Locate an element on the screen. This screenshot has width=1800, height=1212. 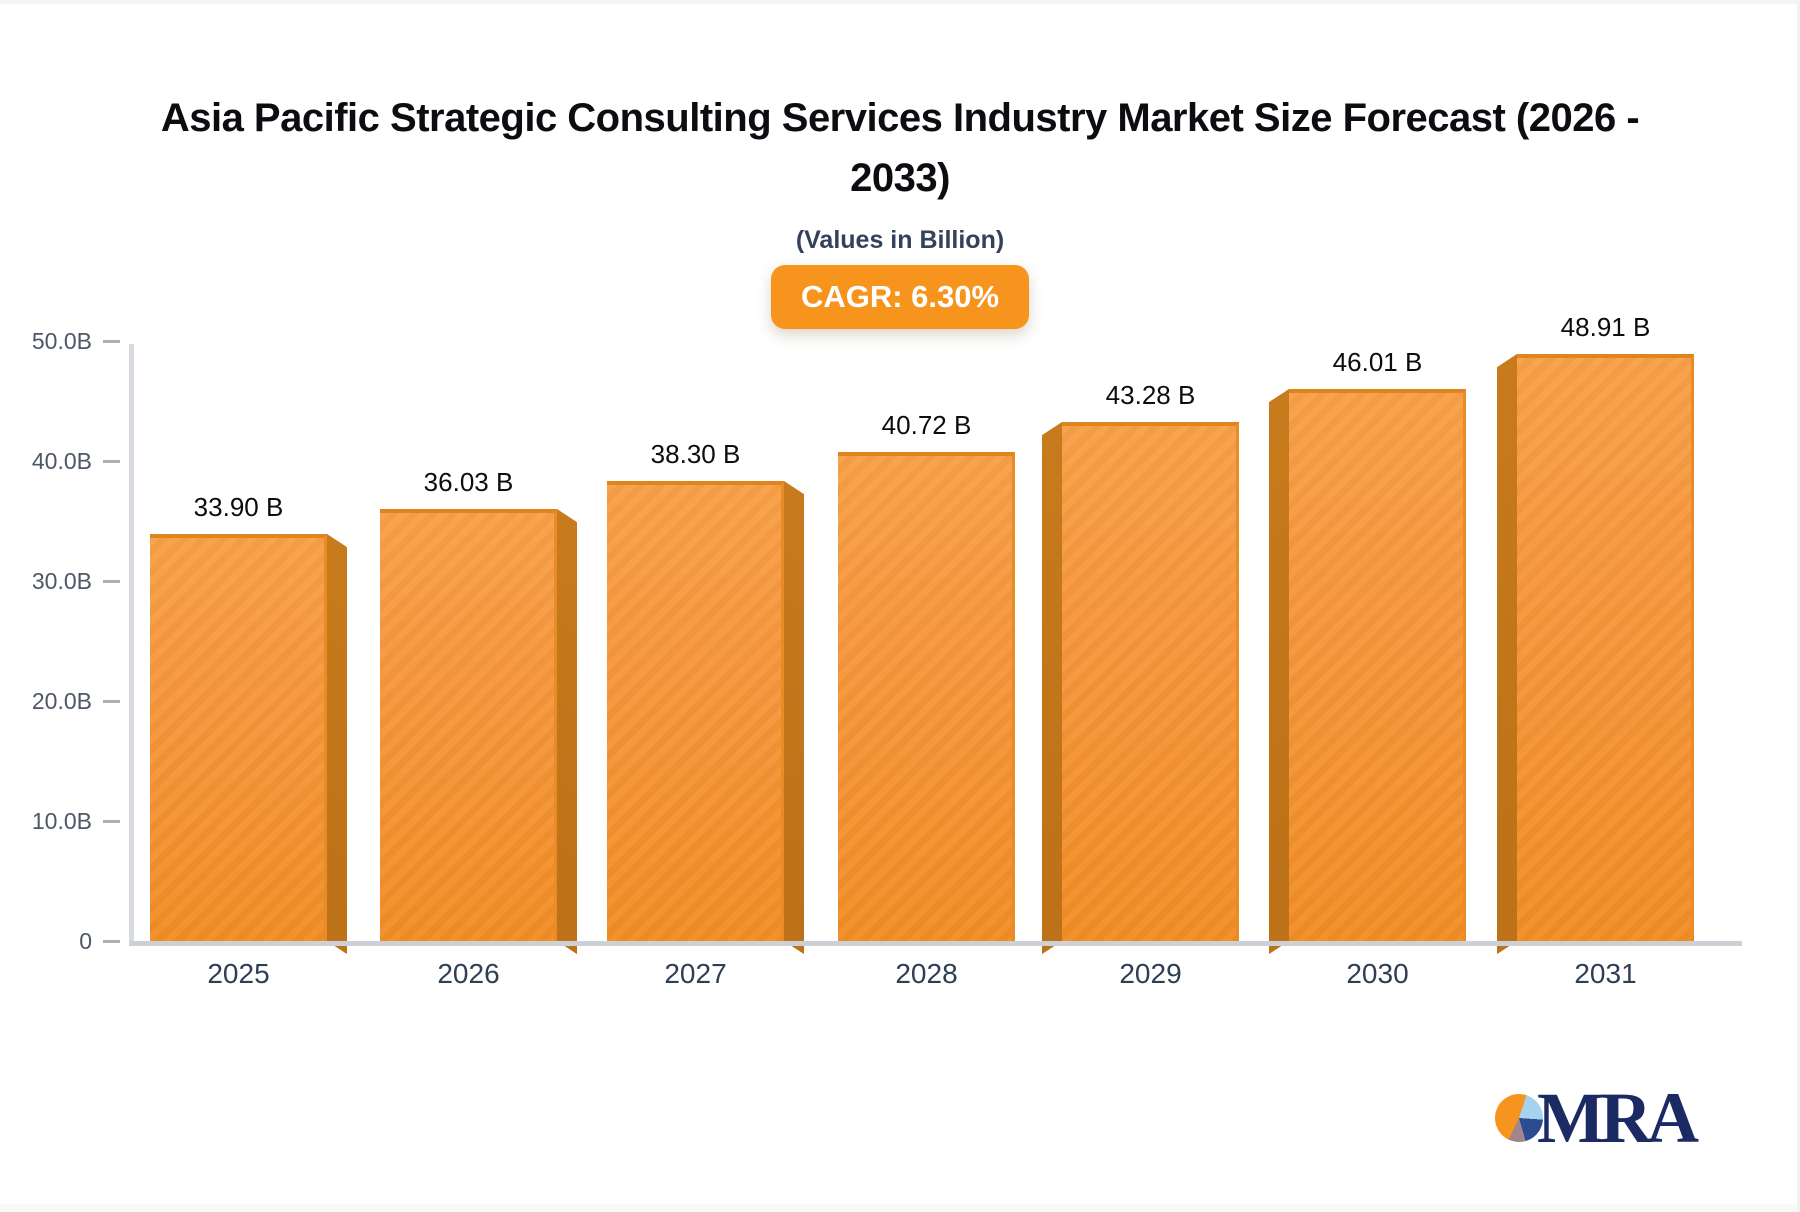
y-axis-tick-label: 30.0B is located at coordinates (61, 581).